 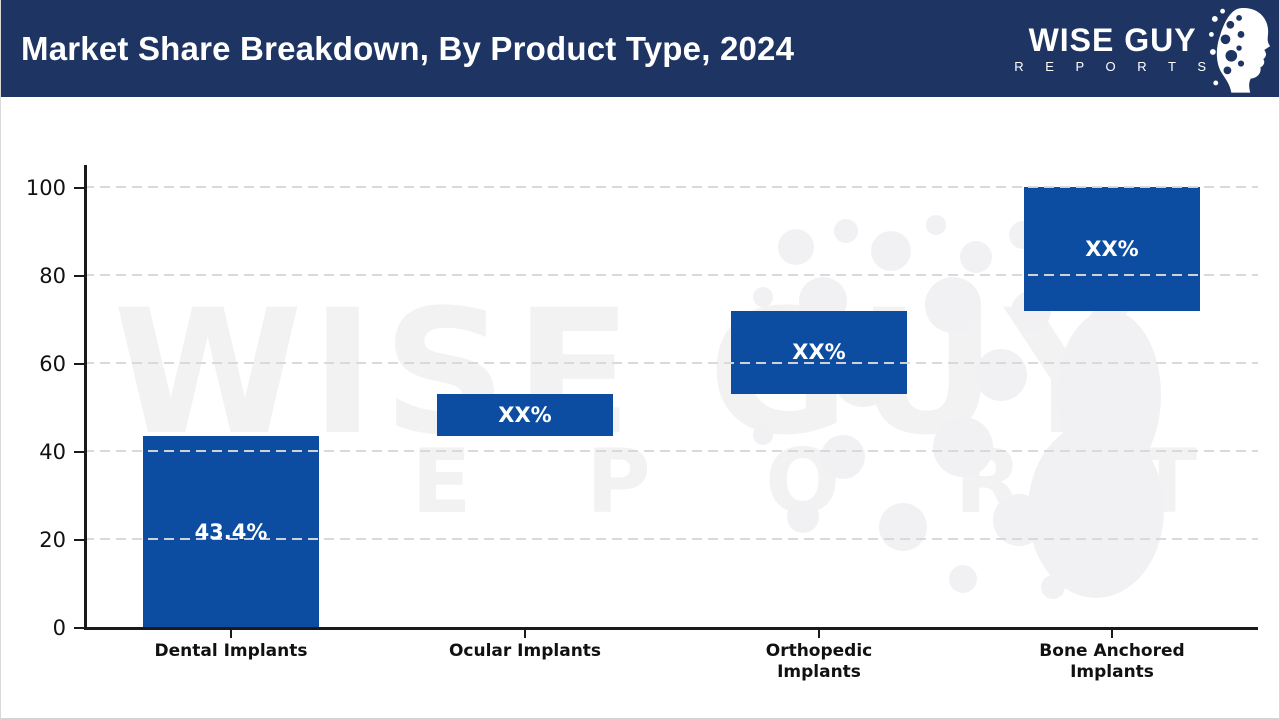 I want to click on gridline-y20, so click(x=671, y=539).